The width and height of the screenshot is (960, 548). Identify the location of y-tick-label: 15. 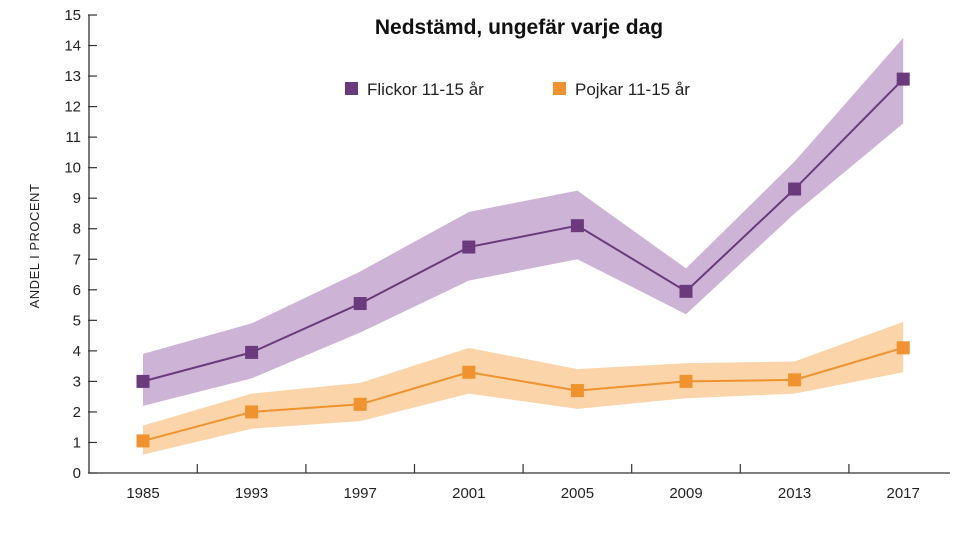
(72, 15).